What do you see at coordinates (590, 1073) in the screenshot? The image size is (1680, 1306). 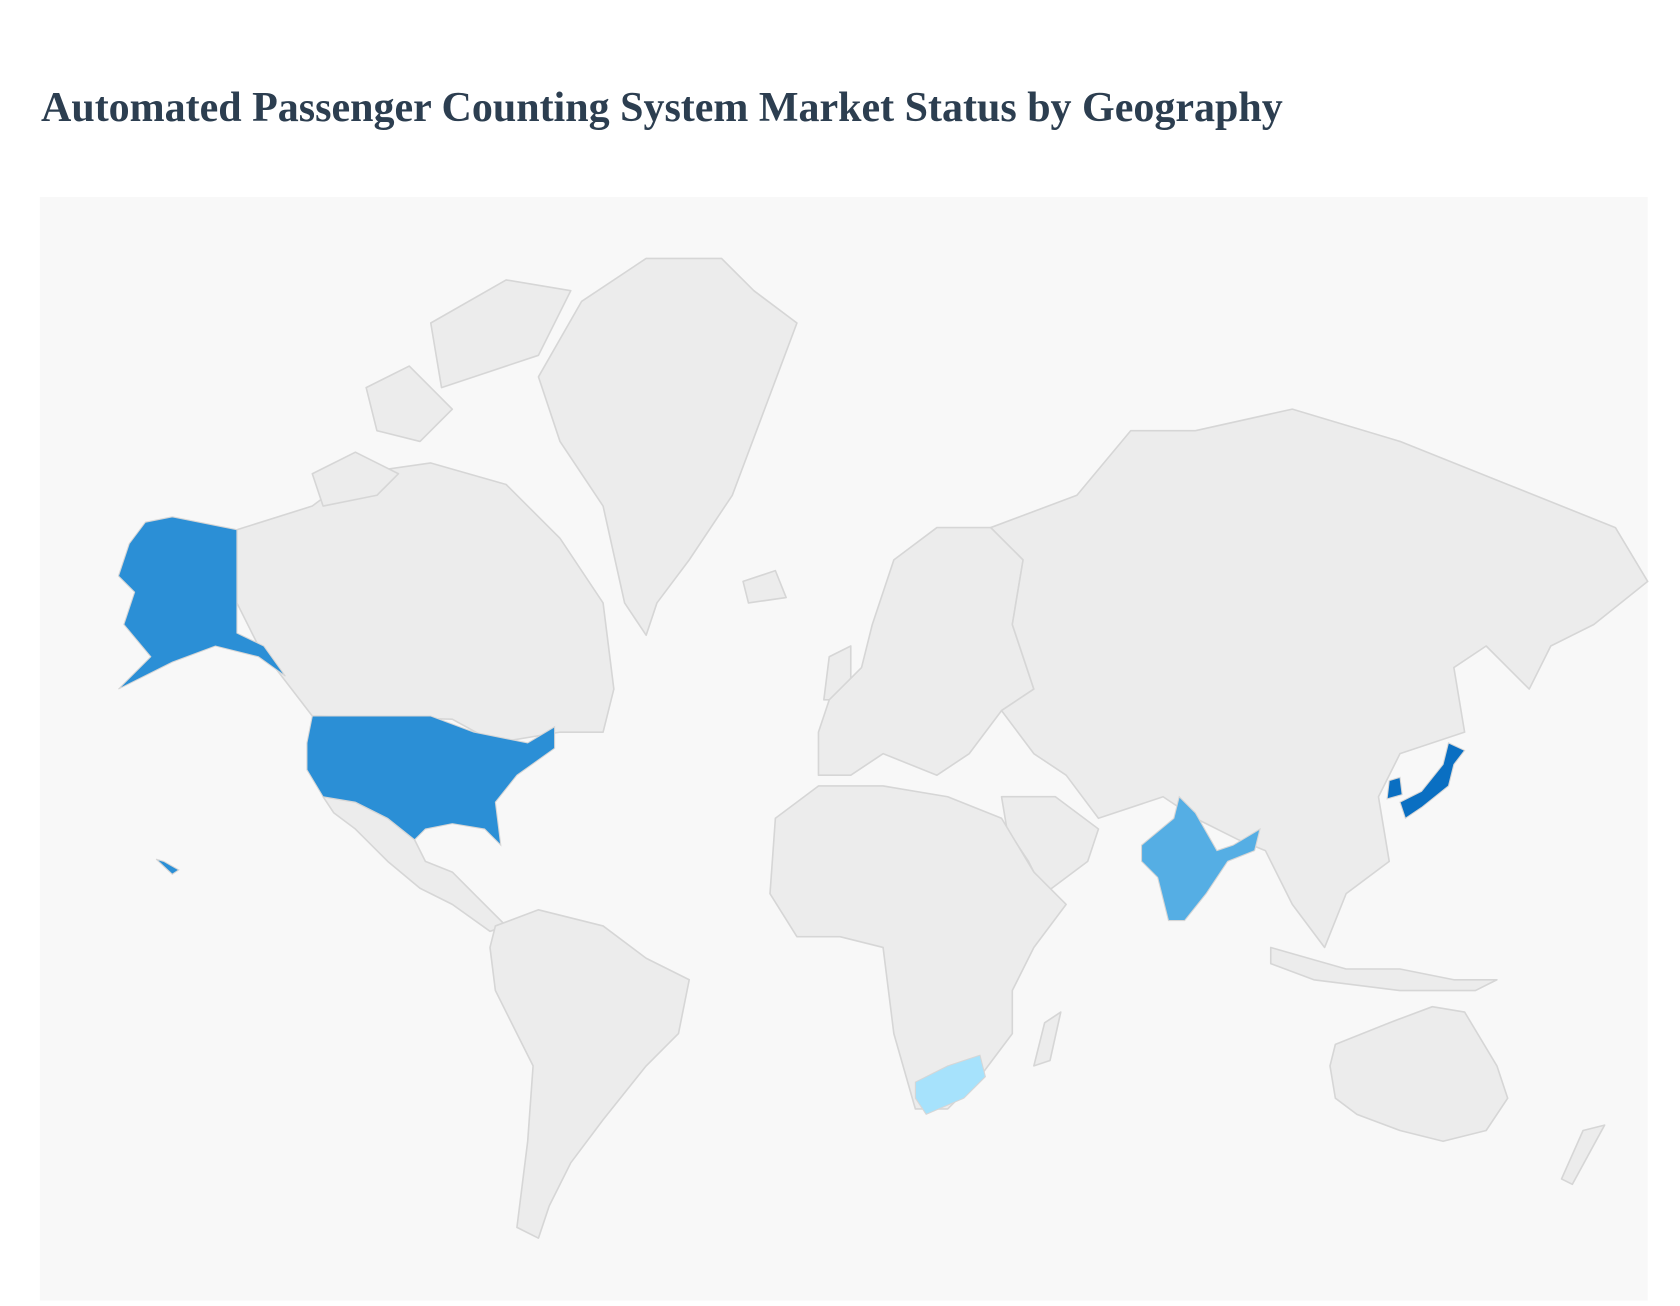 I see `country-south-america` at bounding box center [590, 1073].